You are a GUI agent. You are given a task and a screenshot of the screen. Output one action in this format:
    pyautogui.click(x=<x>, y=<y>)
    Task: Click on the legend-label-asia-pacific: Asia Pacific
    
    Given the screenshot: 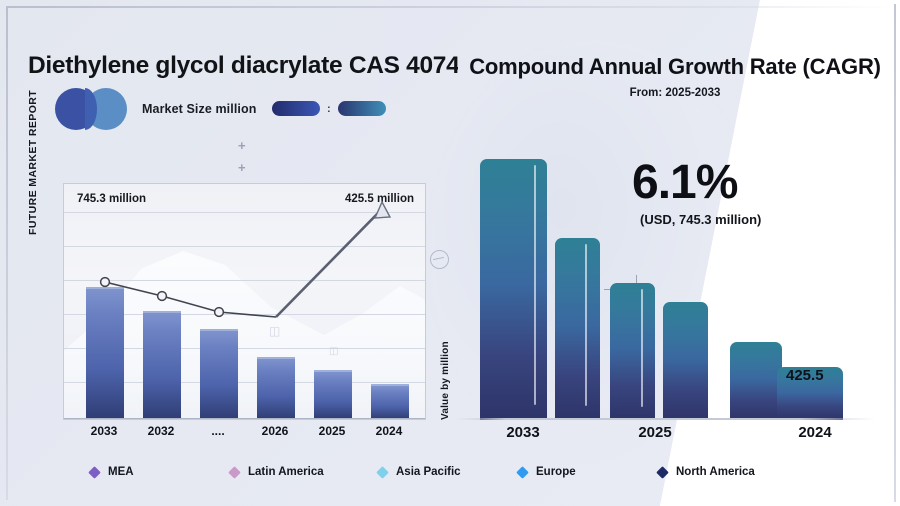 What is the action you would take?
    pyautogui.click(x=428, y=472)
    